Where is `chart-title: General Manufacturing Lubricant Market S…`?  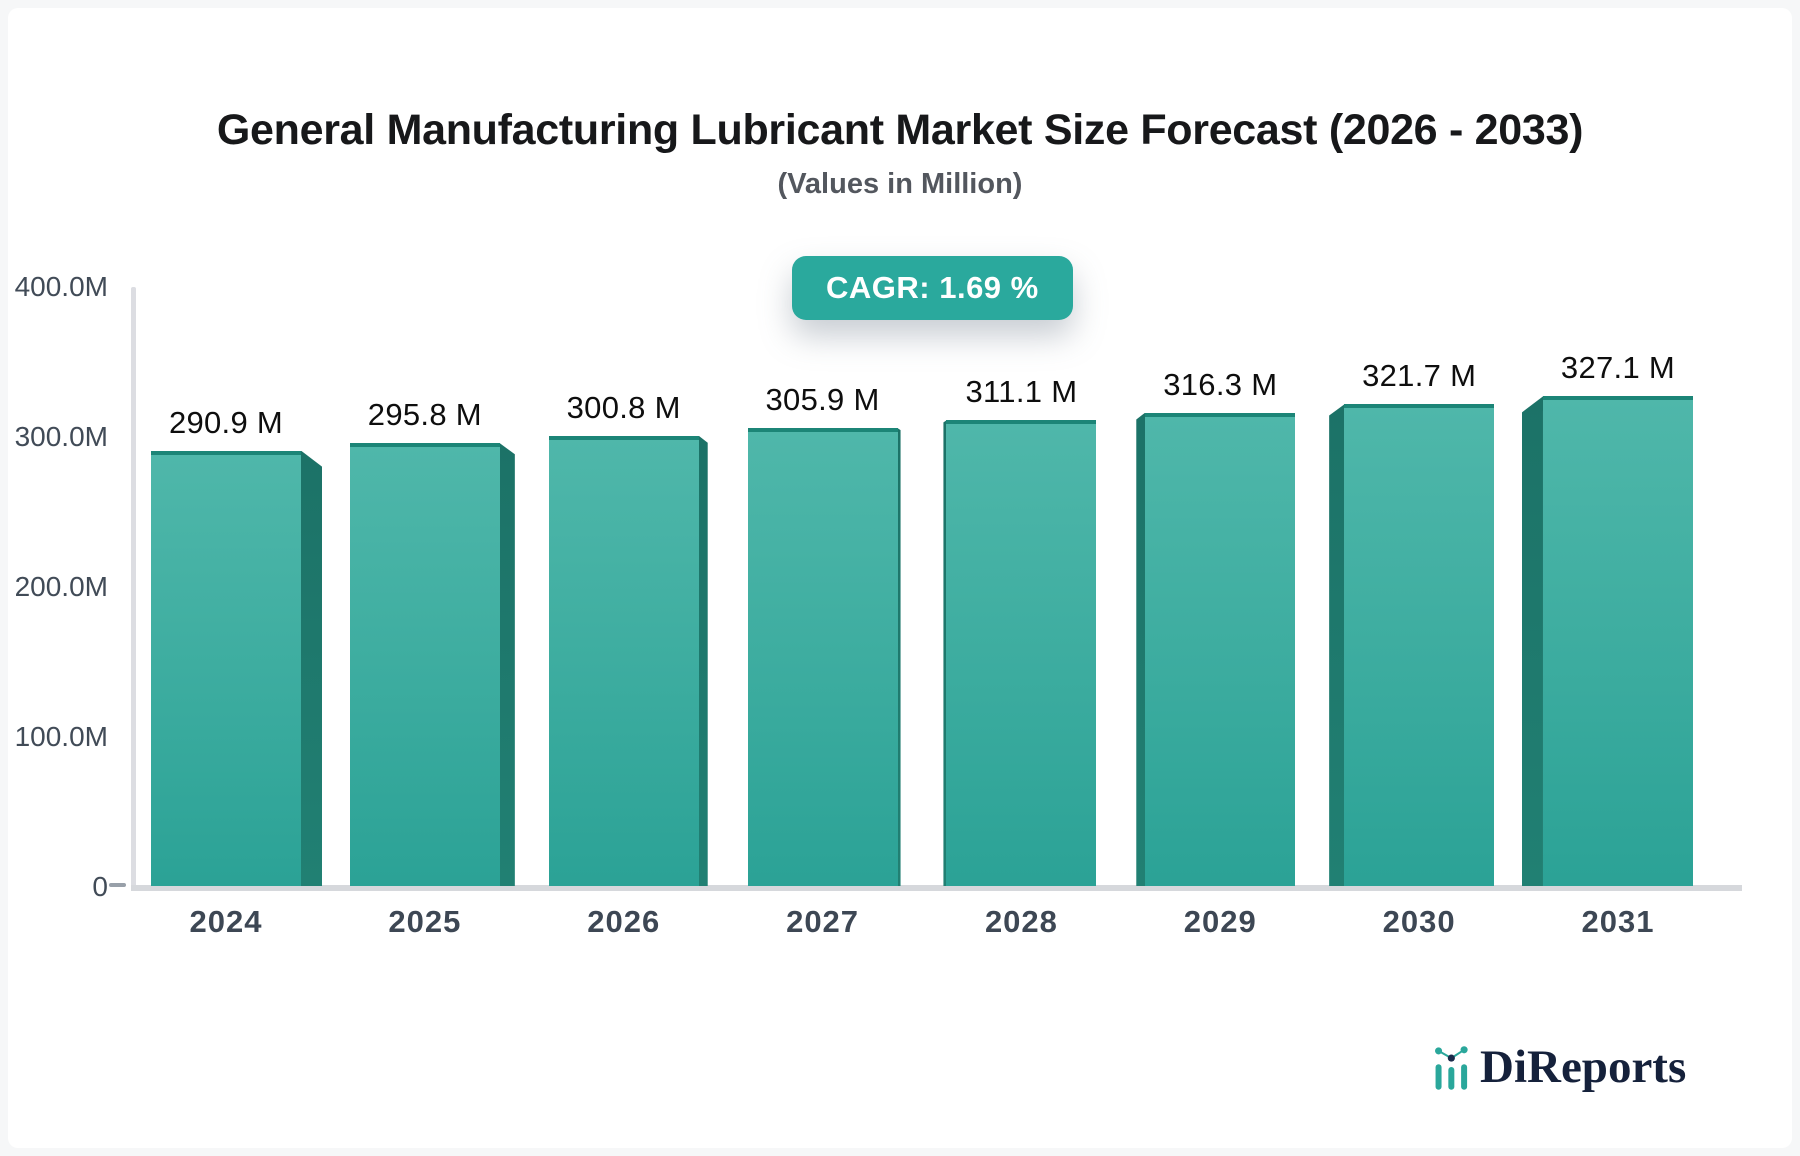
chart-title: General Manufacturing Lubricant Market S… is located at coordinates (900, 130).